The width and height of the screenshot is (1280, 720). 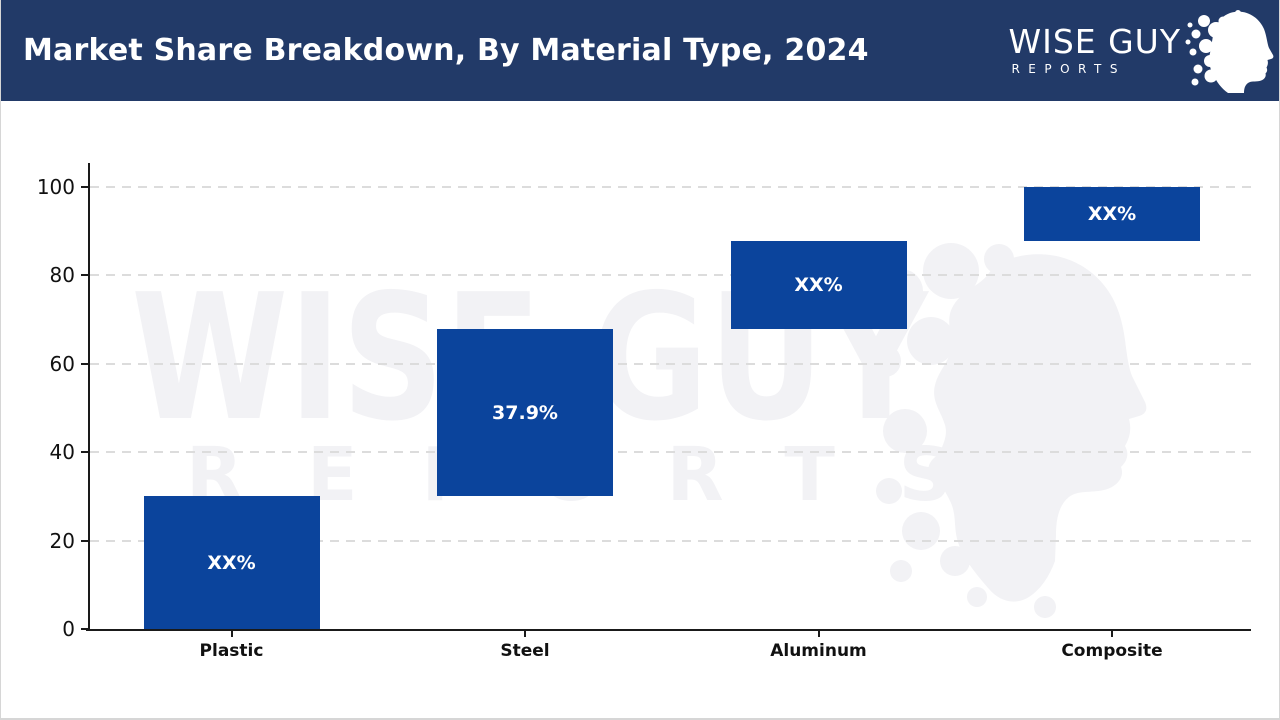 What do you see at coordinates (525, 651) in the screenshot?
I see `x-axis-label-steel: Steel` at bounding box center [525, 651].